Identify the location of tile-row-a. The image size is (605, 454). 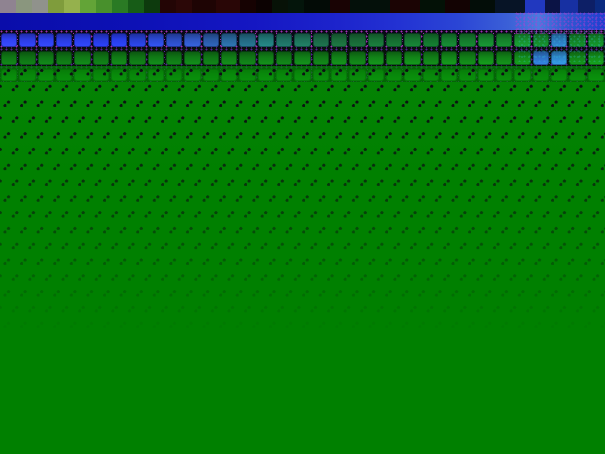
(302, 39).